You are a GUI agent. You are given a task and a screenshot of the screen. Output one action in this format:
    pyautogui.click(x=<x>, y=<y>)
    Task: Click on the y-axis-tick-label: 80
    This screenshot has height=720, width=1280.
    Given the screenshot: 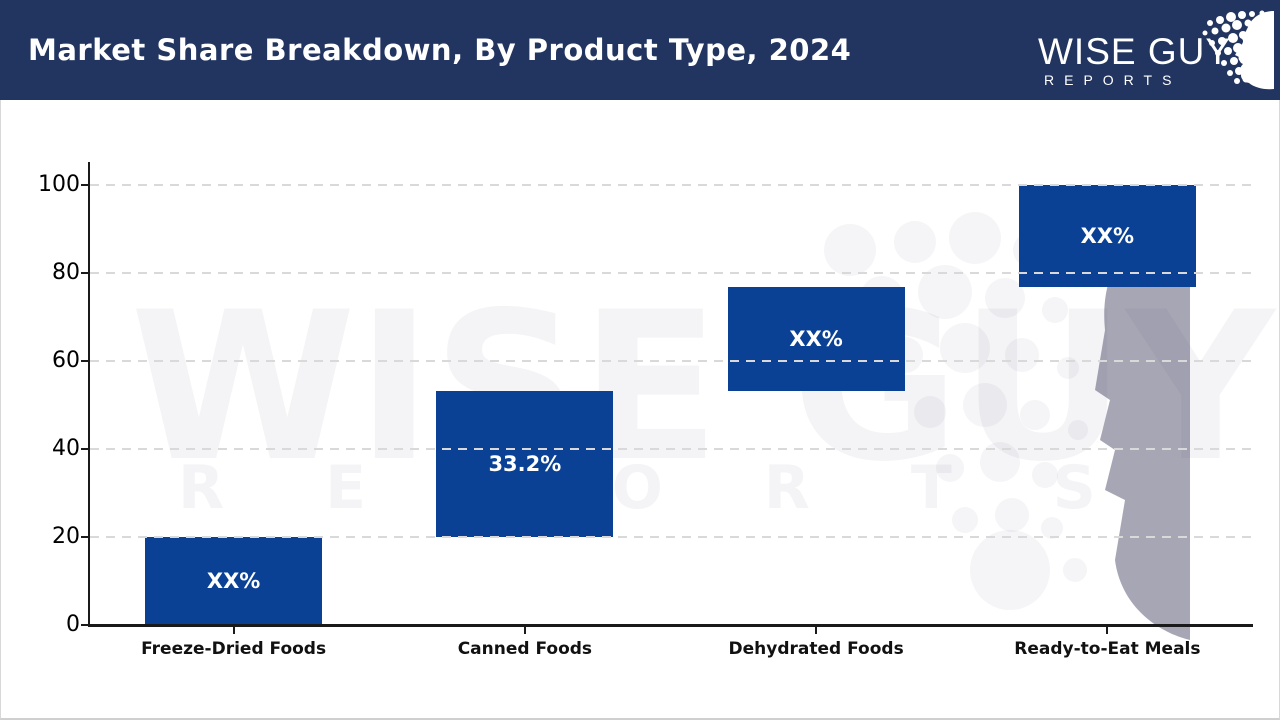 What is the action you would take?
    pyautogui.click(x=66, y=272)
    